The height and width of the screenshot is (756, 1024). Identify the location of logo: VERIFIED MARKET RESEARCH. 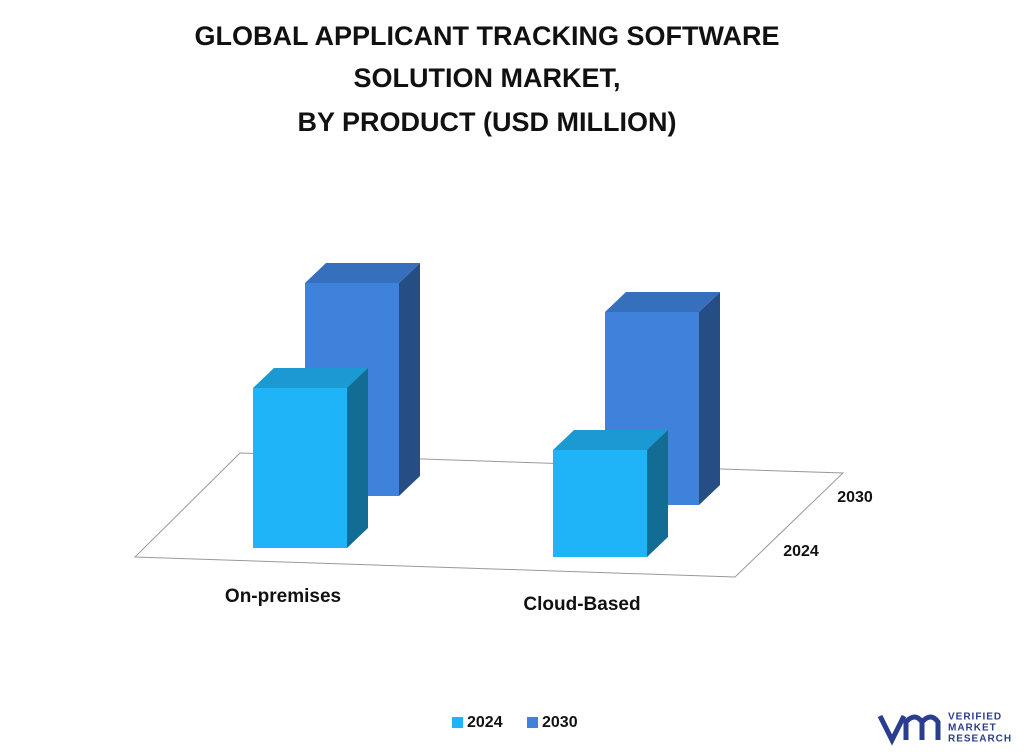
(944, 729).